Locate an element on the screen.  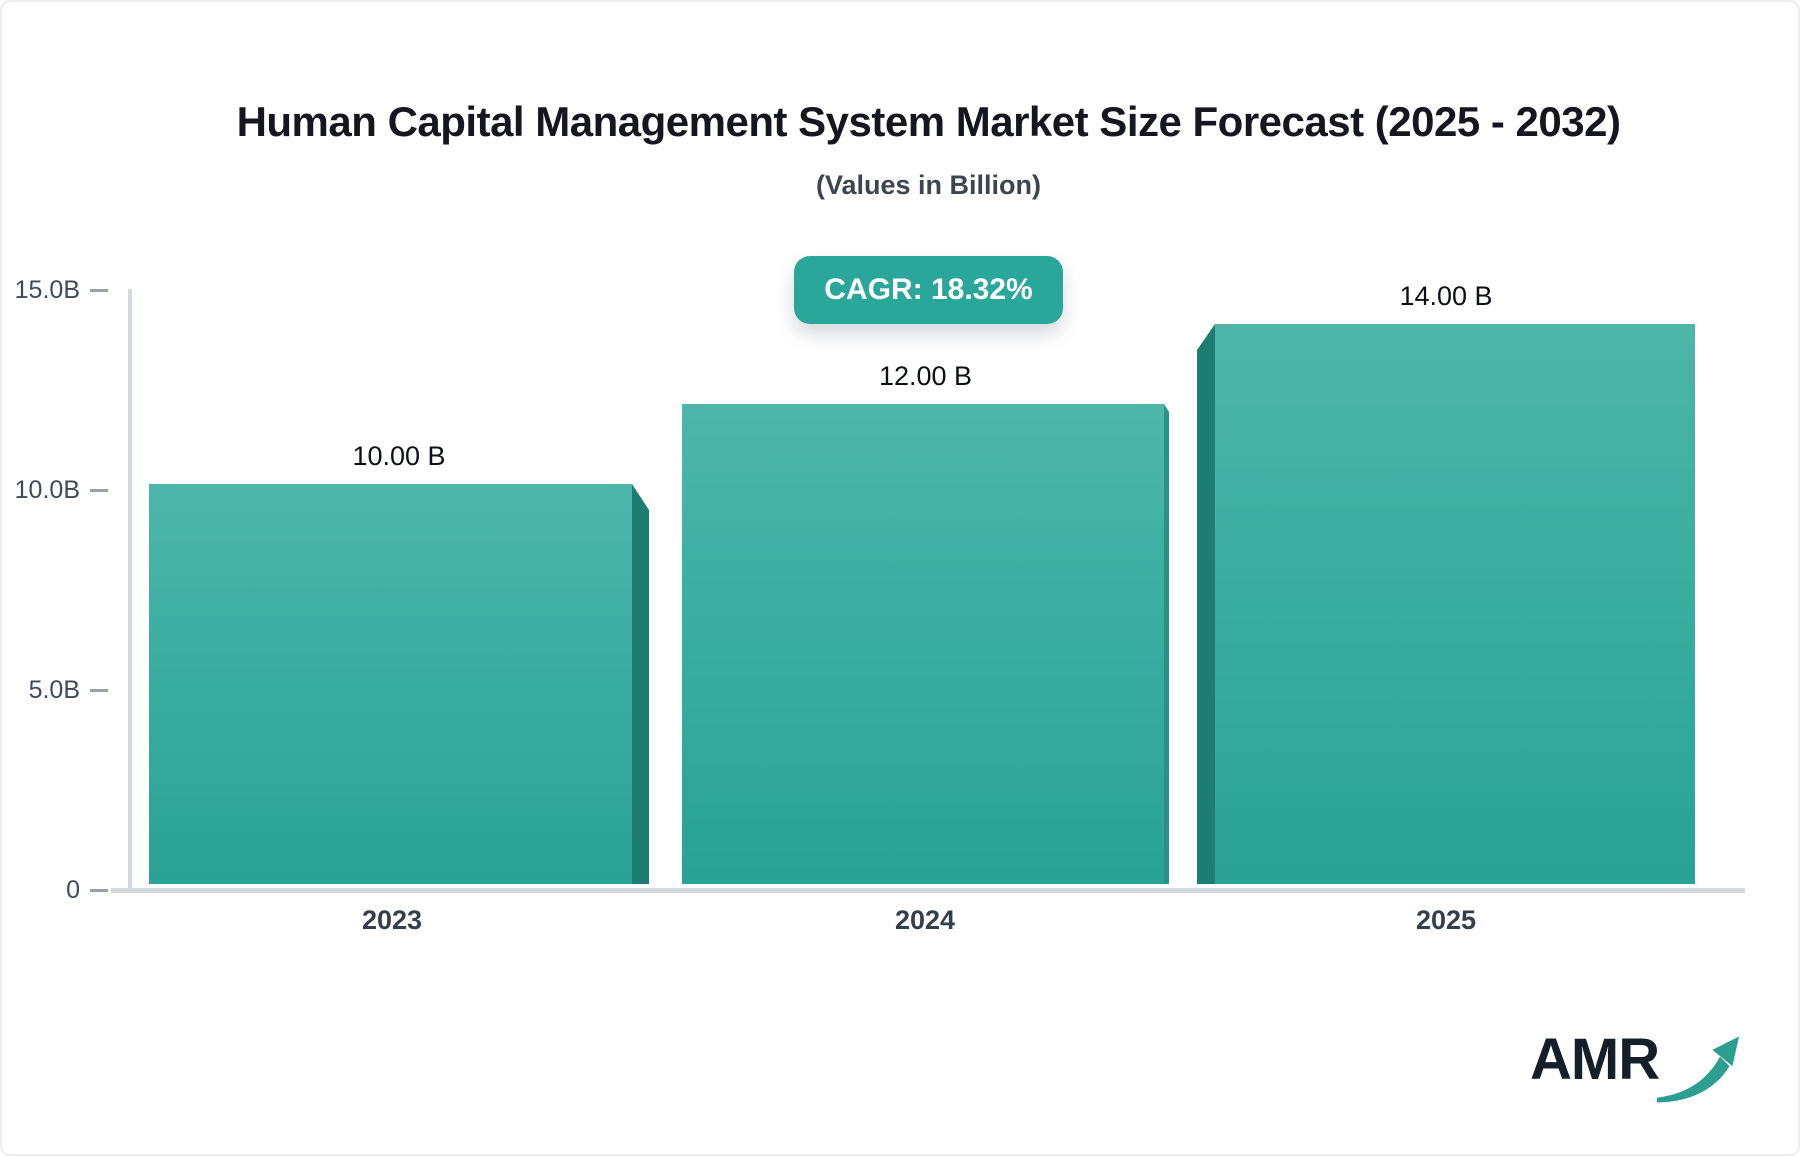
bar-value-label: 14.00 B is located at coordinates (1446, 296).